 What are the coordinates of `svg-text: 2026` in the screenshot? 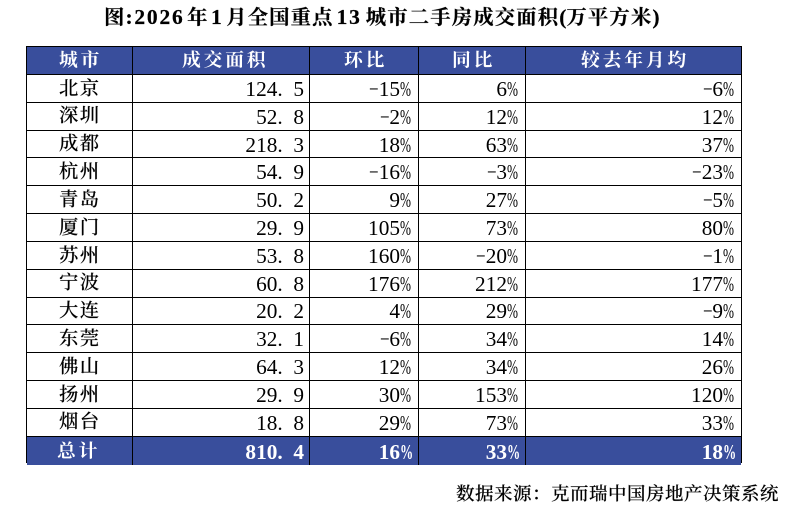 It's located at (159, 17).